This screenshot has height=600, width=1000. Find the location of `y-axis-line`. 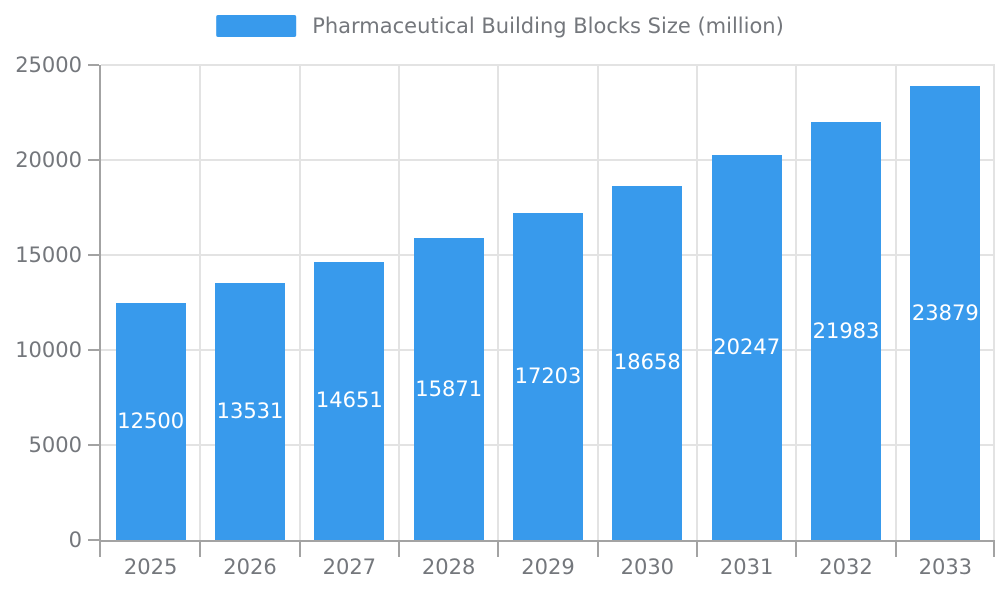

y-axis-line is located at coordinates (100, 303).